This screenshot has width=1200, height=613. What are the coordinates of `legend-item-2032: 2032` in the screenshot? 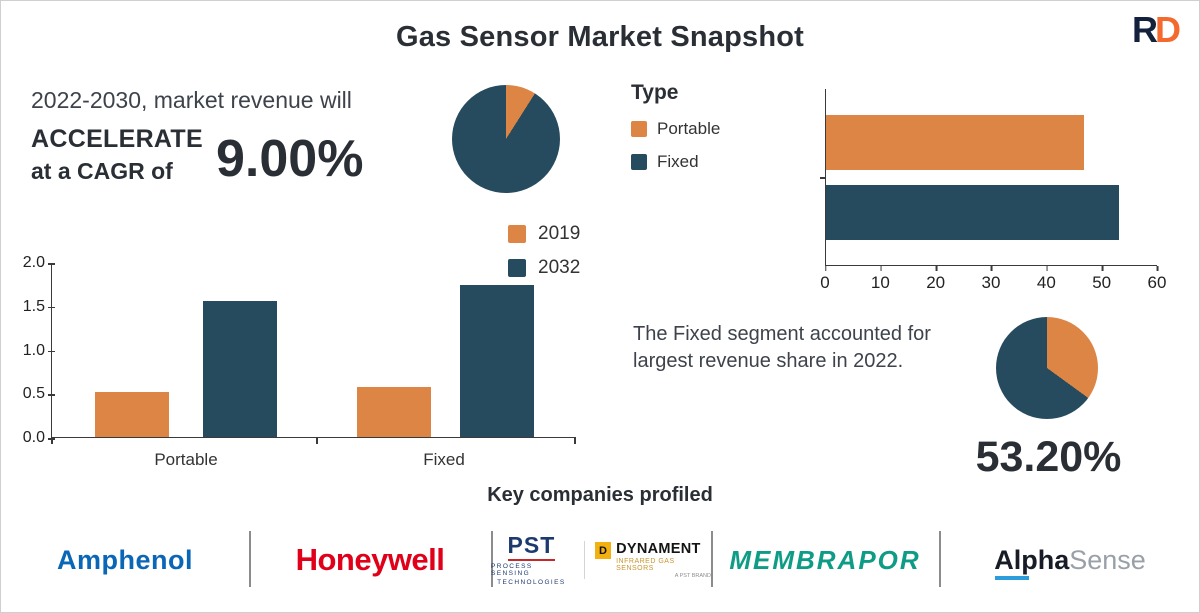 It's located at (544, 268).